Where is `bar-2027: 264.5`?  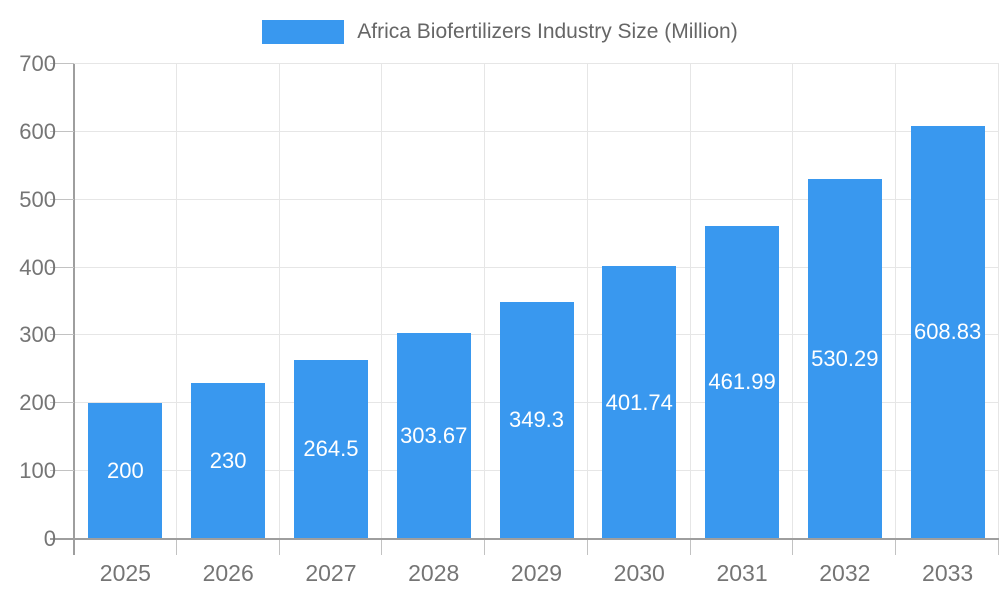
bar-2027: 264.5 is located at coordinates (330, 449).